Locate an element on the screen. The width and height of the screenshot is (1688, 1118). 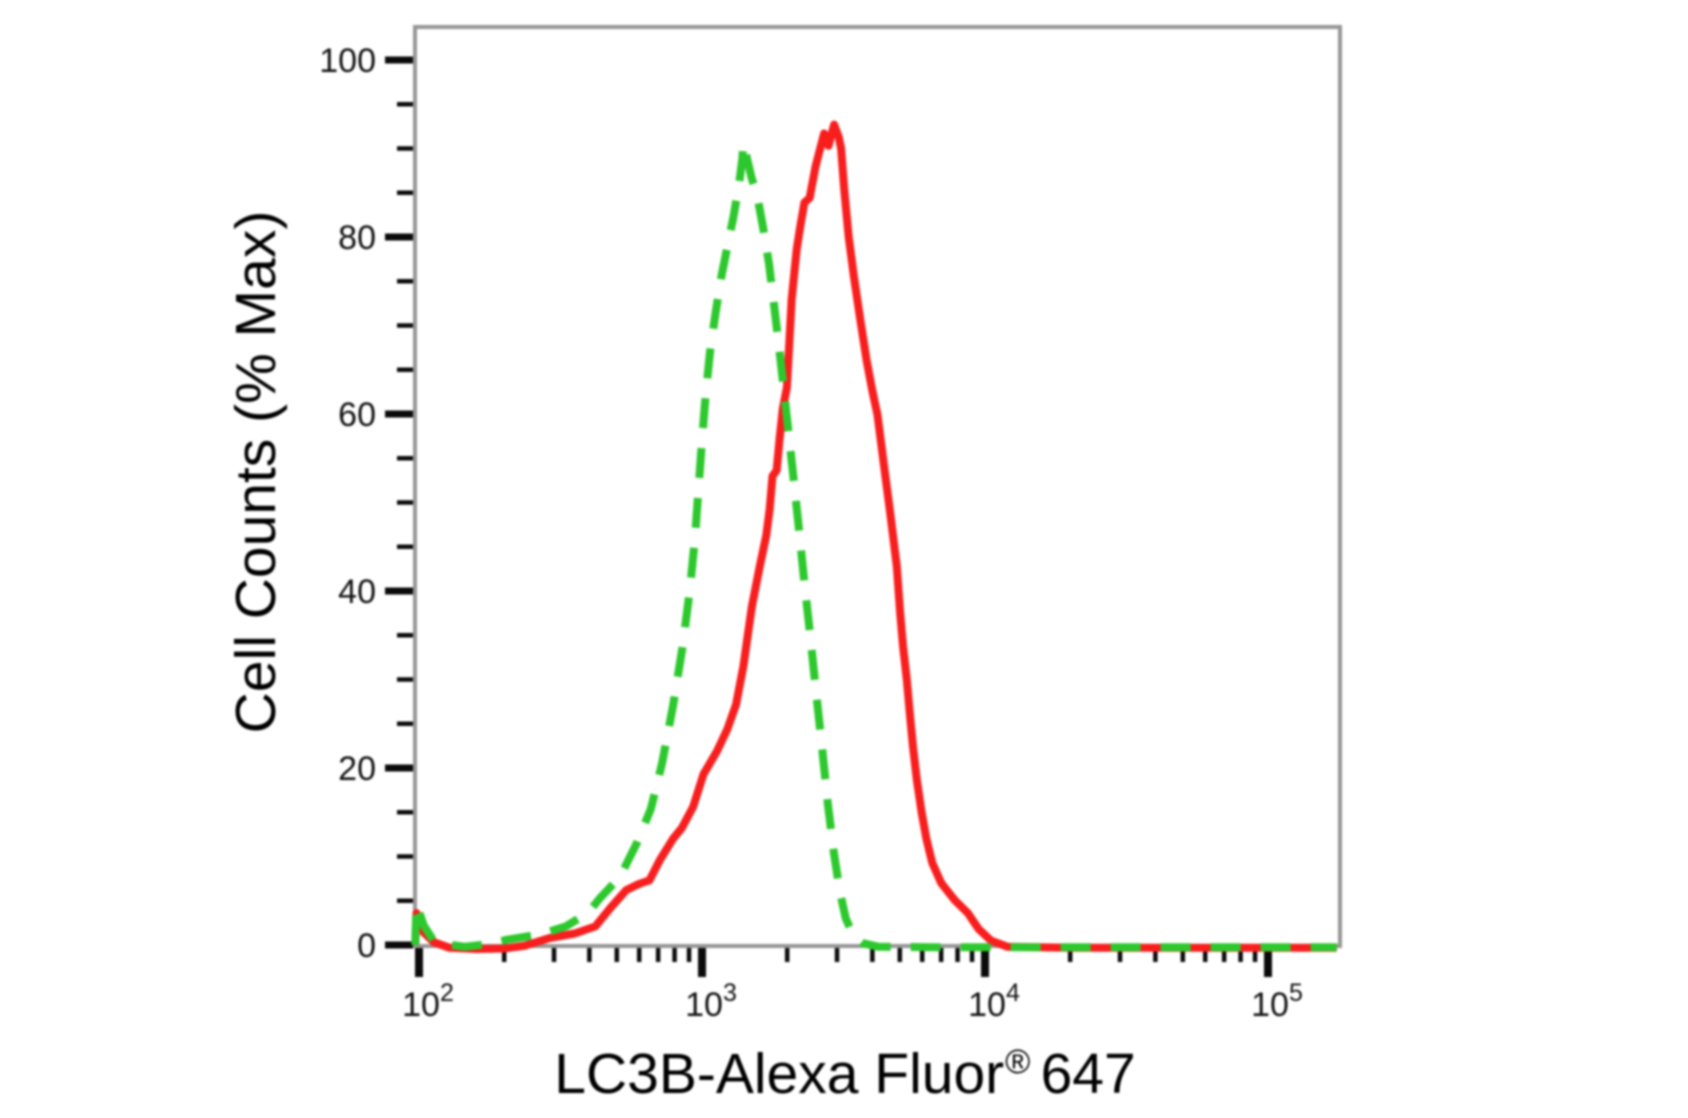
registered-trademark-icon: ® is located at coordinates (1018, 1062).